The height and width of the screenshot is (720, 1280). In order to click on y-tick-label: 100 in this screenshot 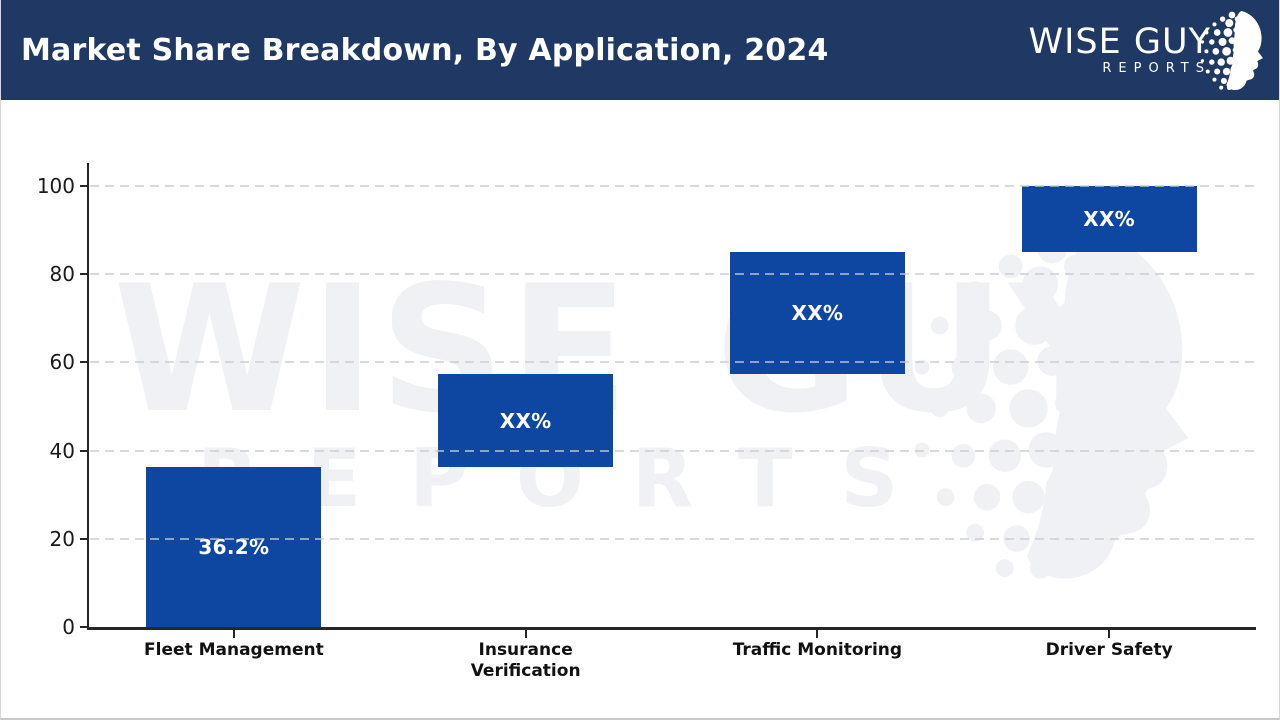, I will do `click(55, 186)`.